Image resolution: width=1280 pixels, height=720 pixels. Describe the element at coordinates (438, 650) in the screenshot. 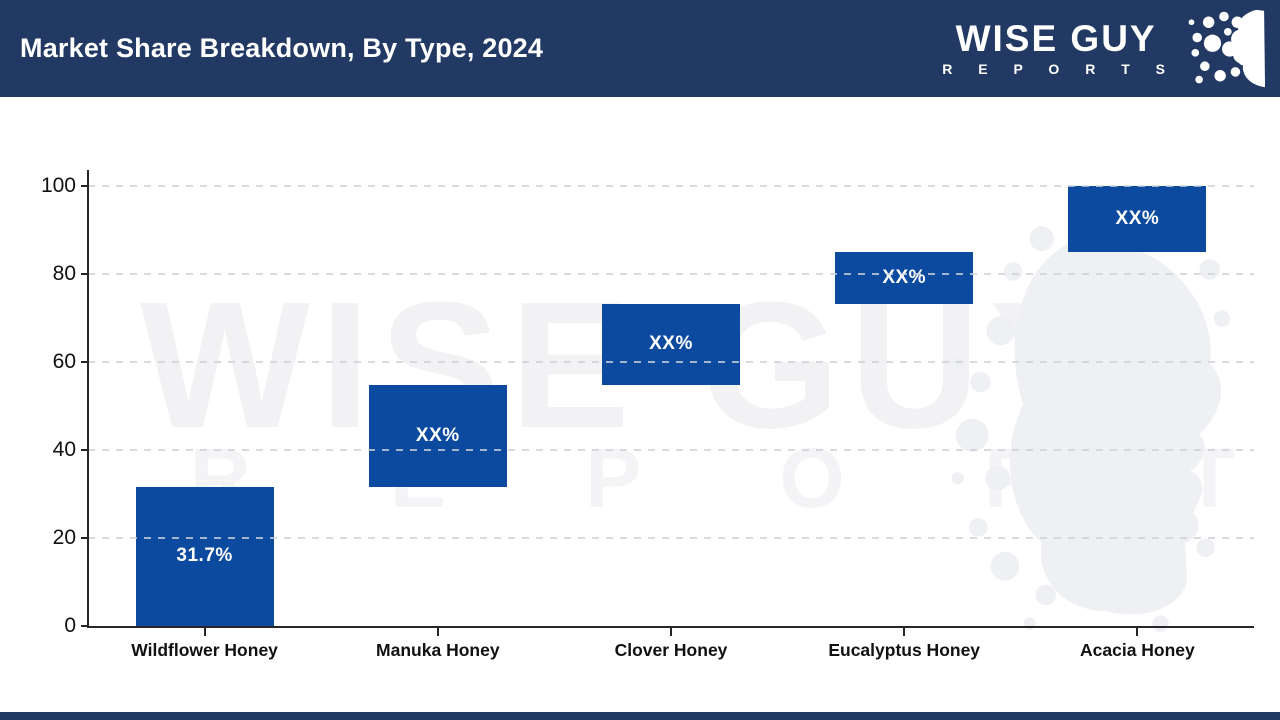

I see `x-axis-label: Manuka Honey` at that location.